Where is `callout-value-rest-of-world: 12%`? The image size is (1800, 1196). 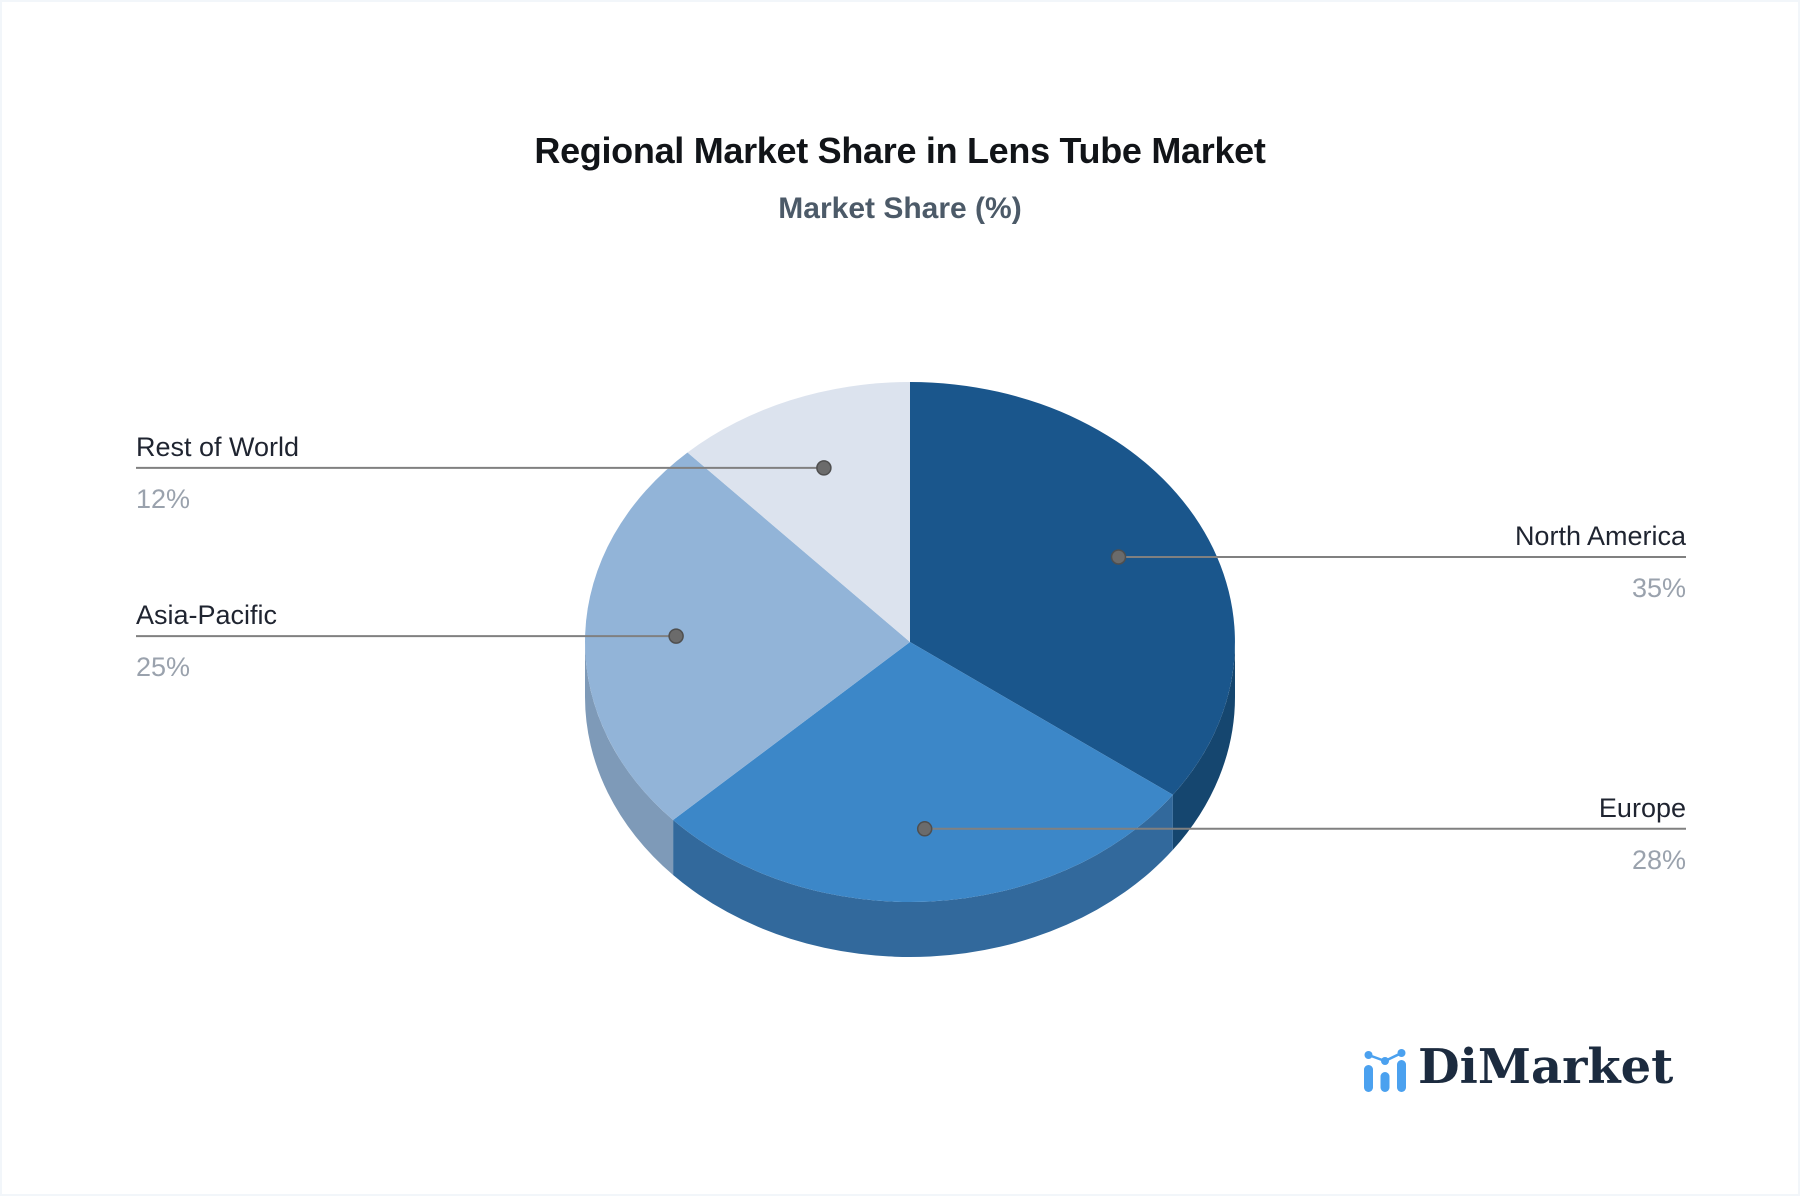 callout-value-rest-of-world: 12% is located at coordinates (163, 499).